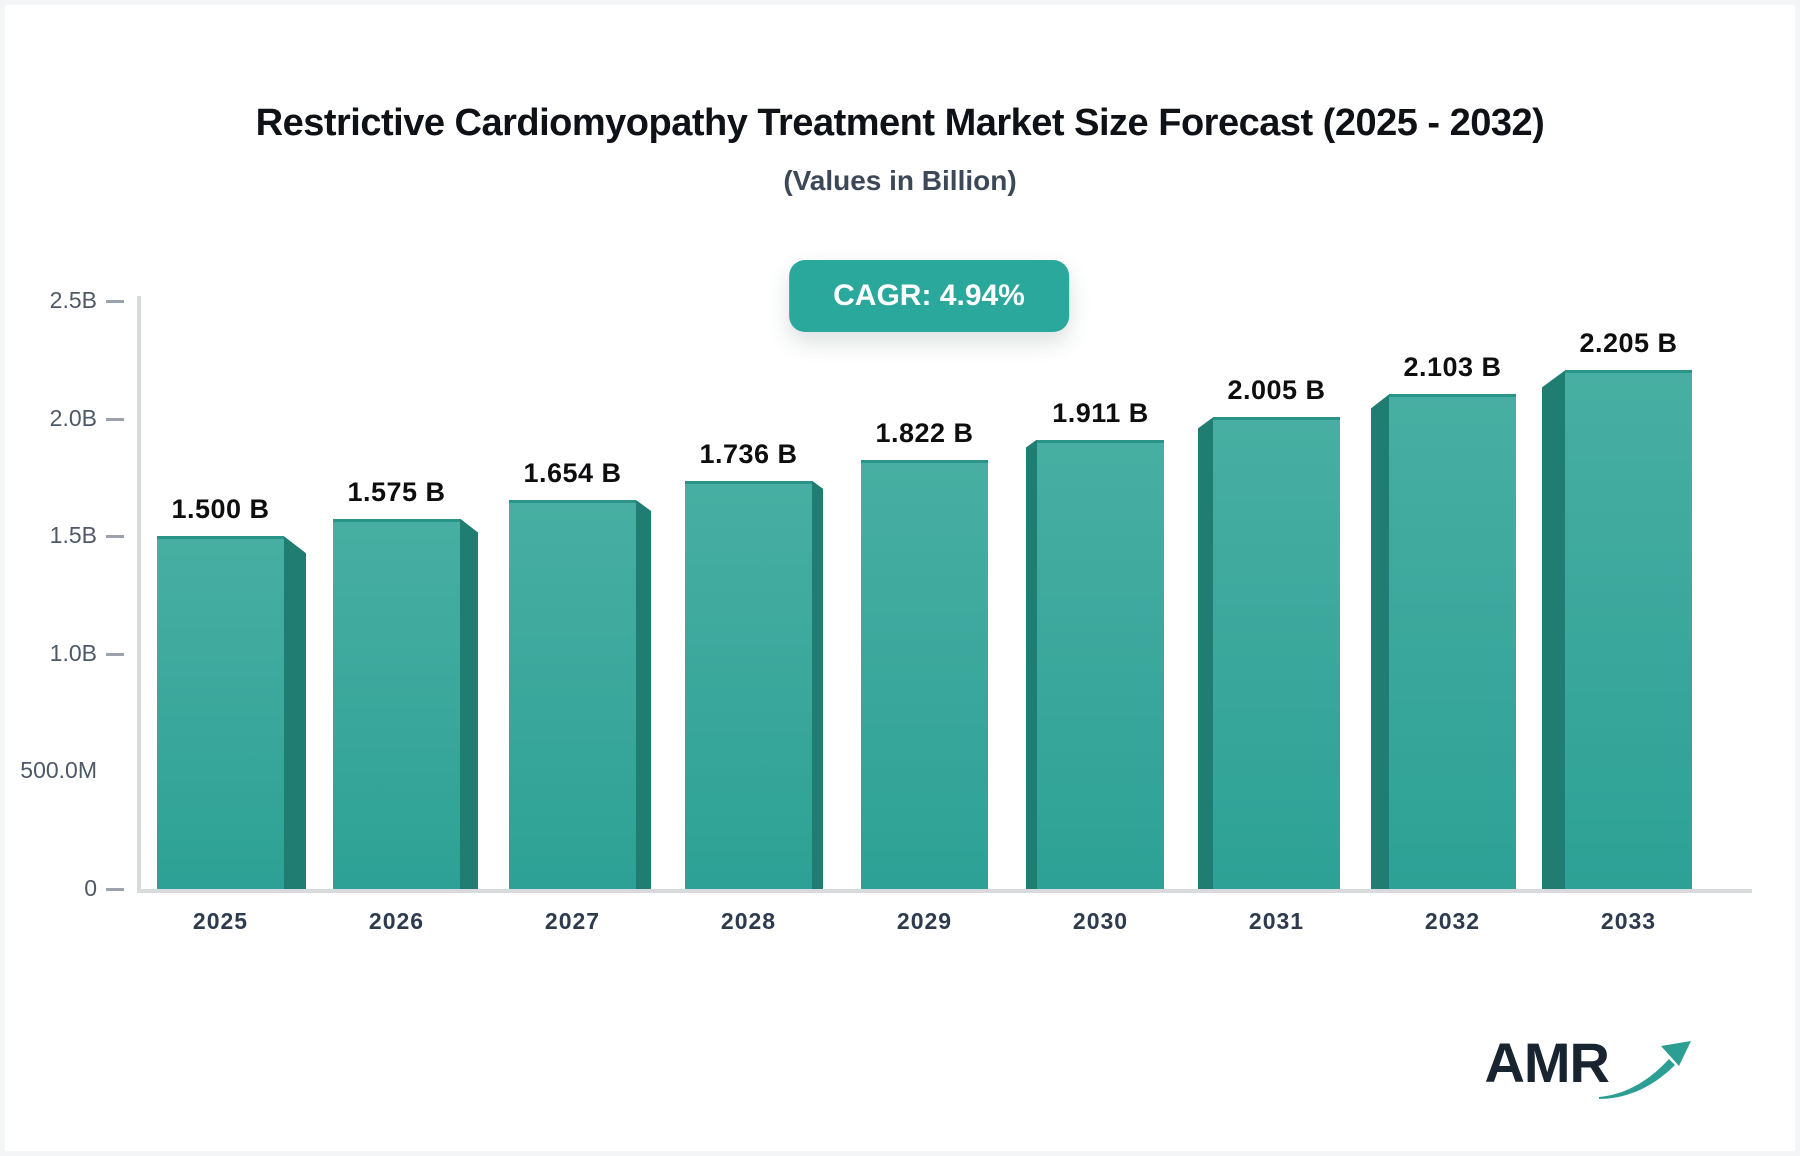 The height and width of the screenshot is (1156, 1800). What do you see at coordinates (1452, 367) in the screenshot?
I see `bar-value-label: 2.103 B` at bounding box center [1452, 367].